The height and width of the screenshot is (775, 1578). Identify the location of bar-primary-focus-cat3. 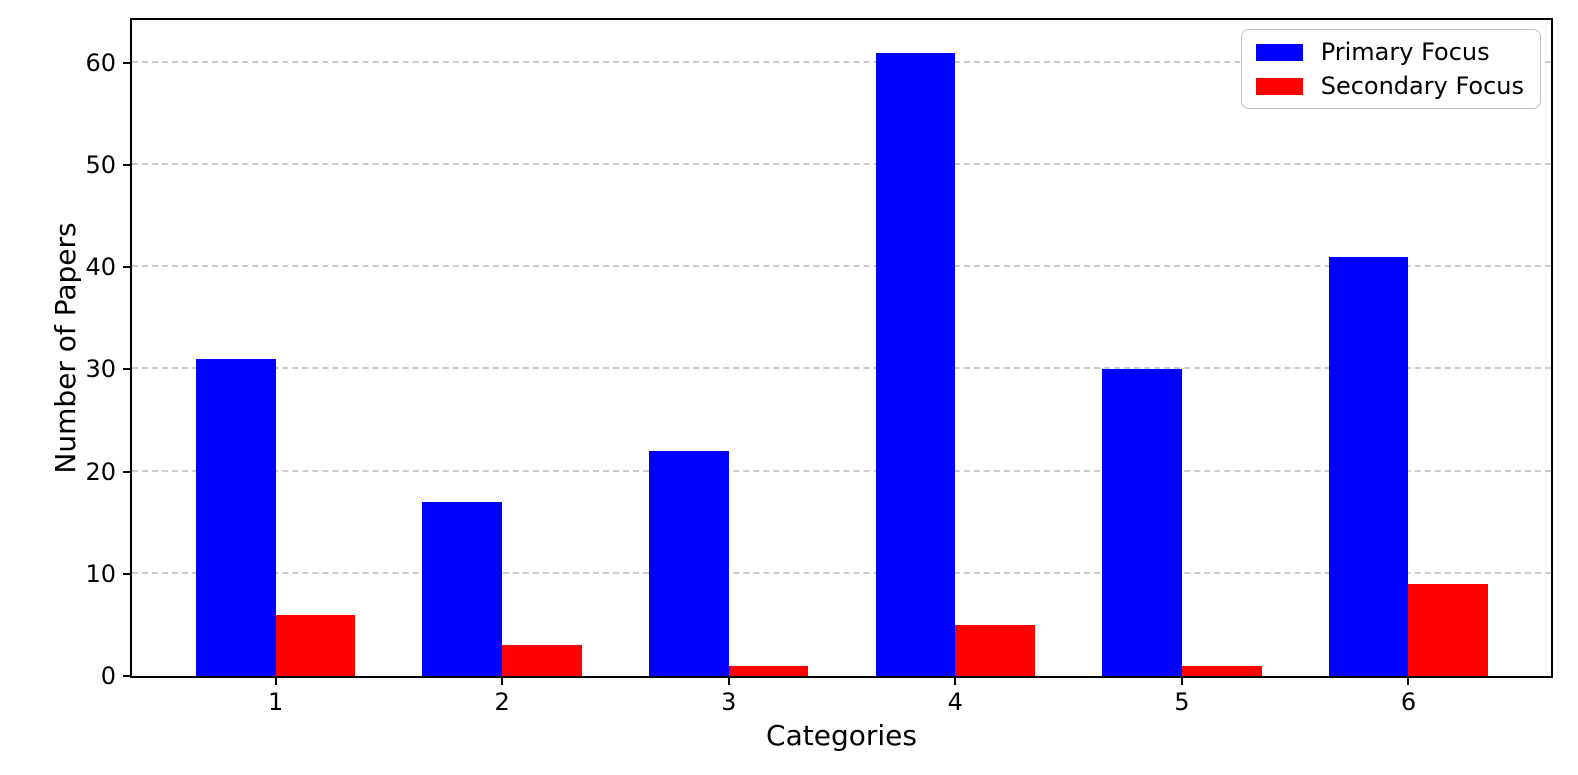
(688, 563).